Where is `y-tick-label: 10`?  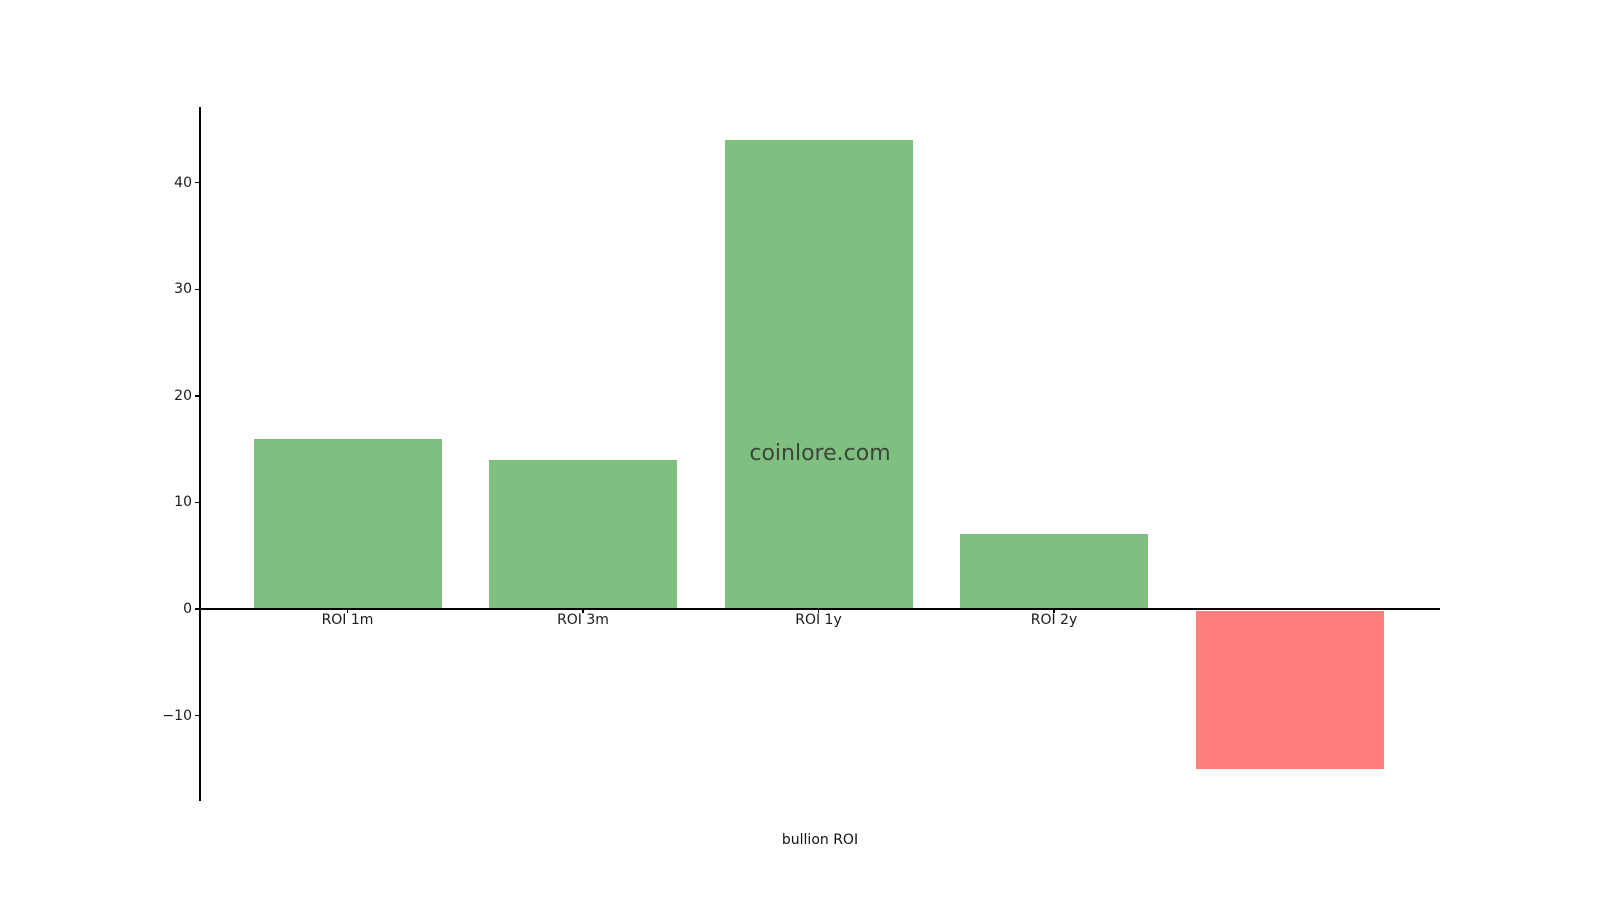 y-tick-label: 10 is located at coordinates (183, 502).